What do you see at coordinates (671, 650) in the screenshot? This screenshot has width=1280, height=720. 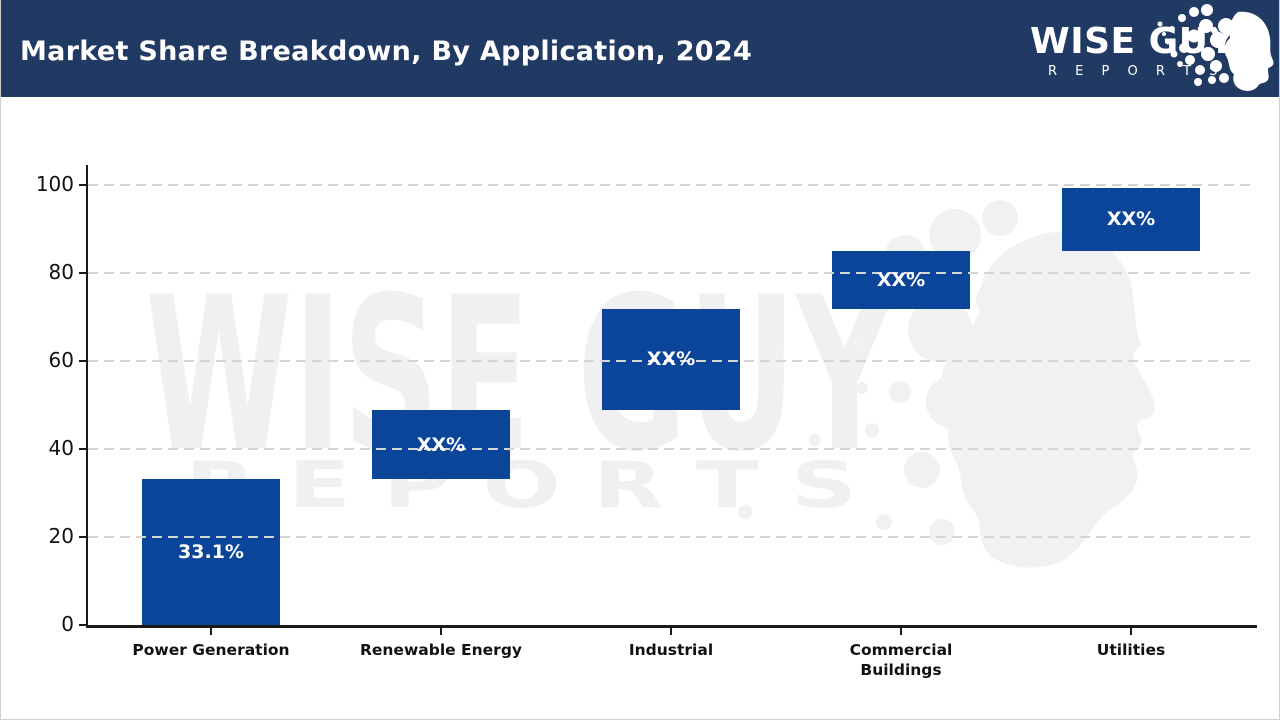 I see `x-label-industrial: Industrial` at bounding box center [671, 650].